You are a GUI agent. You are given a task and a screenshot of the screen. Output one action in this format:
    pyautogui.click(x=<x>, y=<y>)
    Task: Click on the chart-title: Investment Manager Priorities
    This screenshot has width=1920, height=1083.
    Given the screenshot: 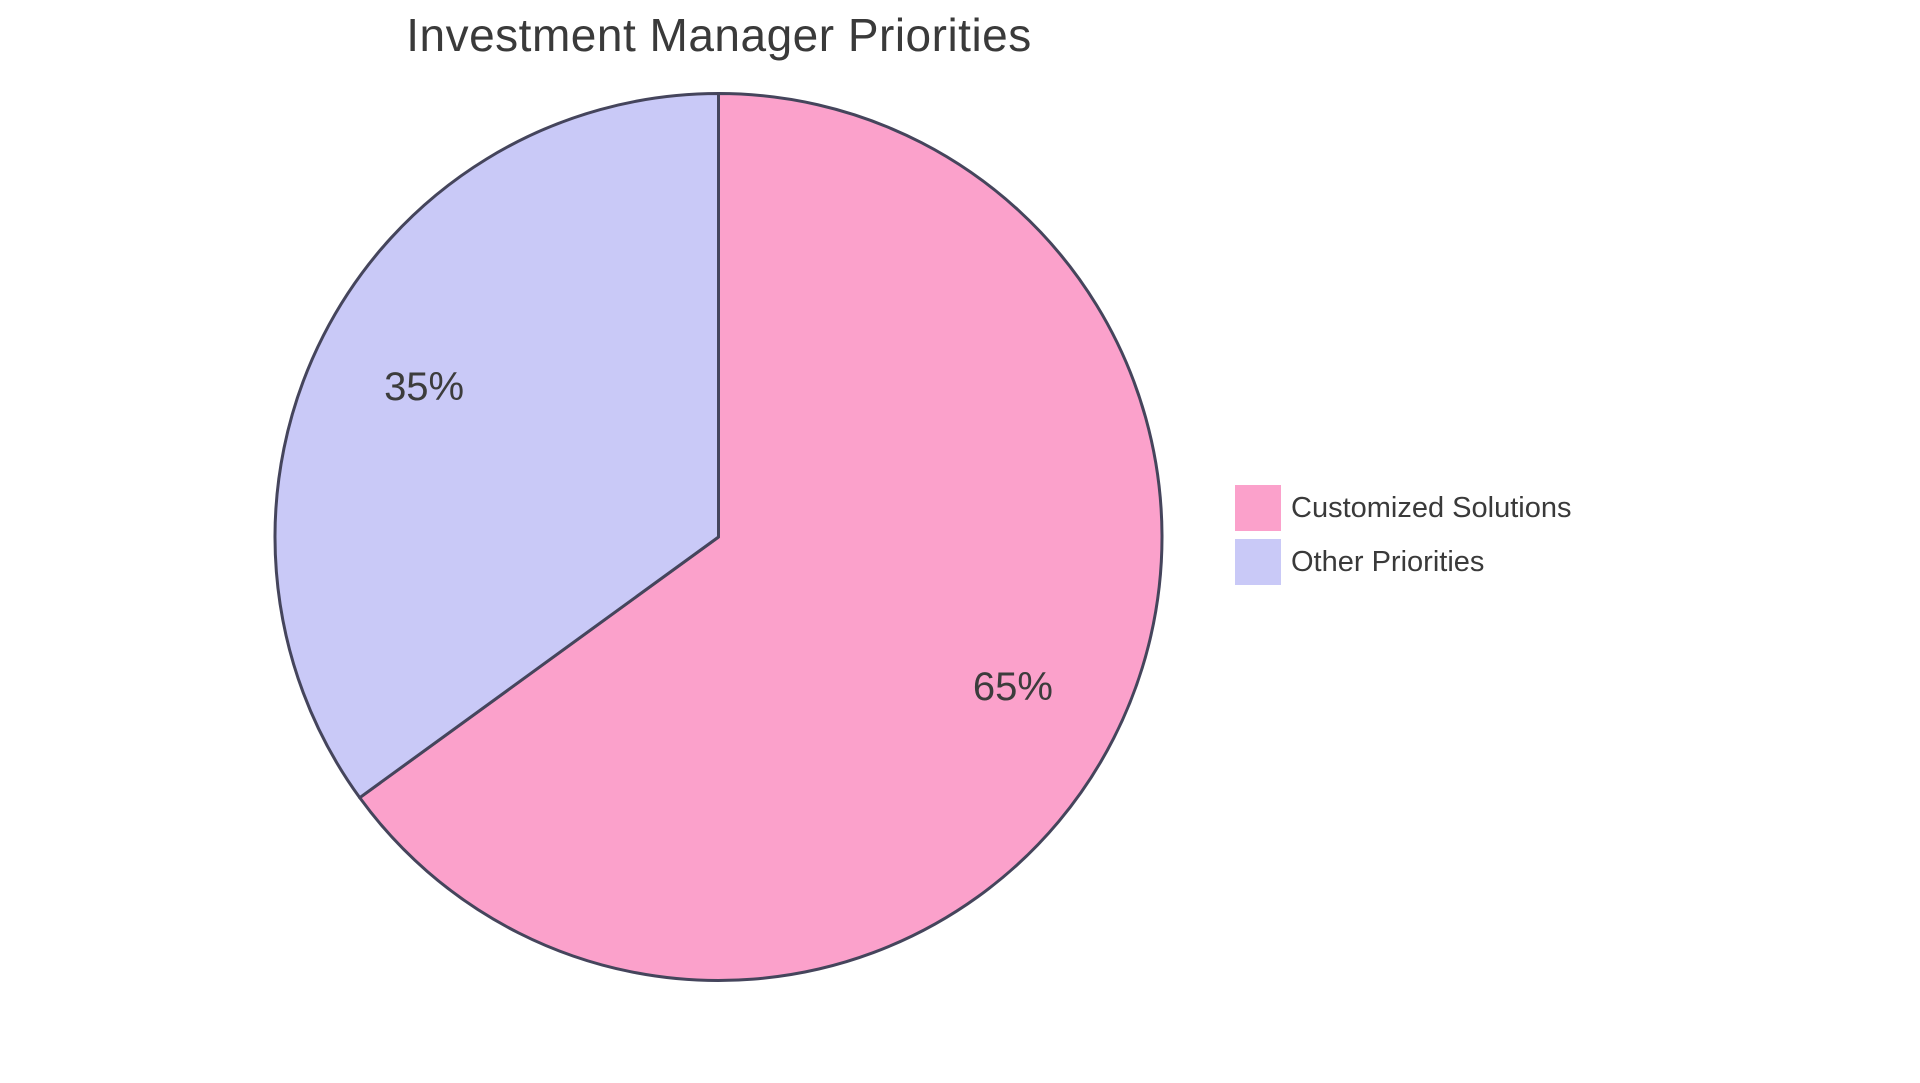 What is the action you would take?
    pyautogui.click(x=719, y=35)
    